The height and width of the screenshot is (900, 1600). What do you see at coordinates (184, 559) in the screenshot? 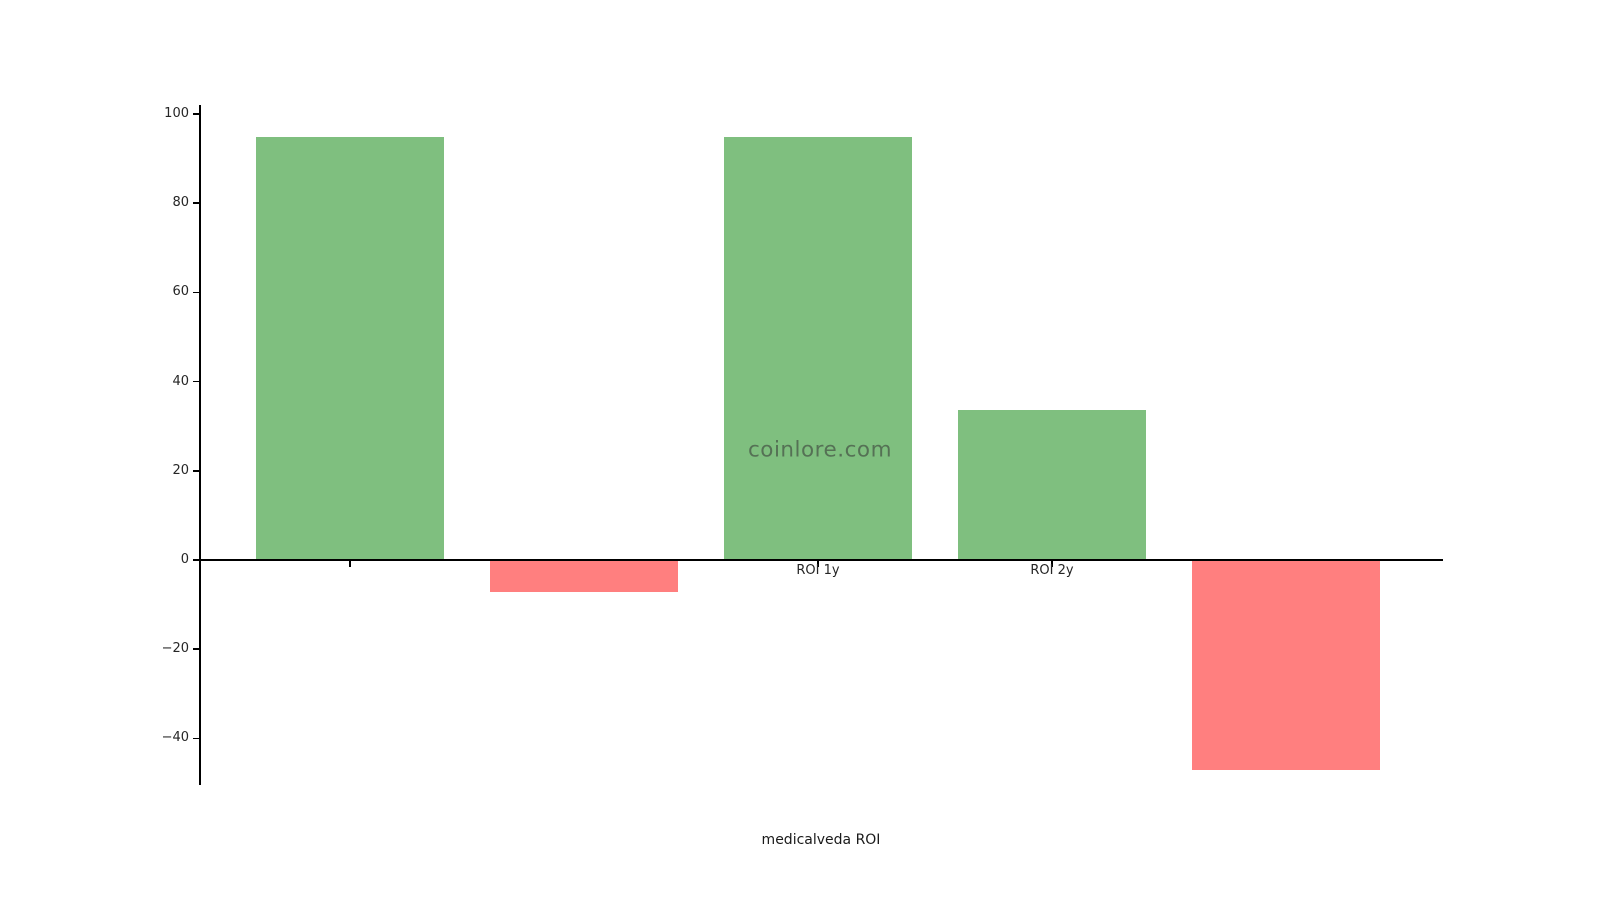
I see `y-tick-label: 0` at bounding box center [184, 559].